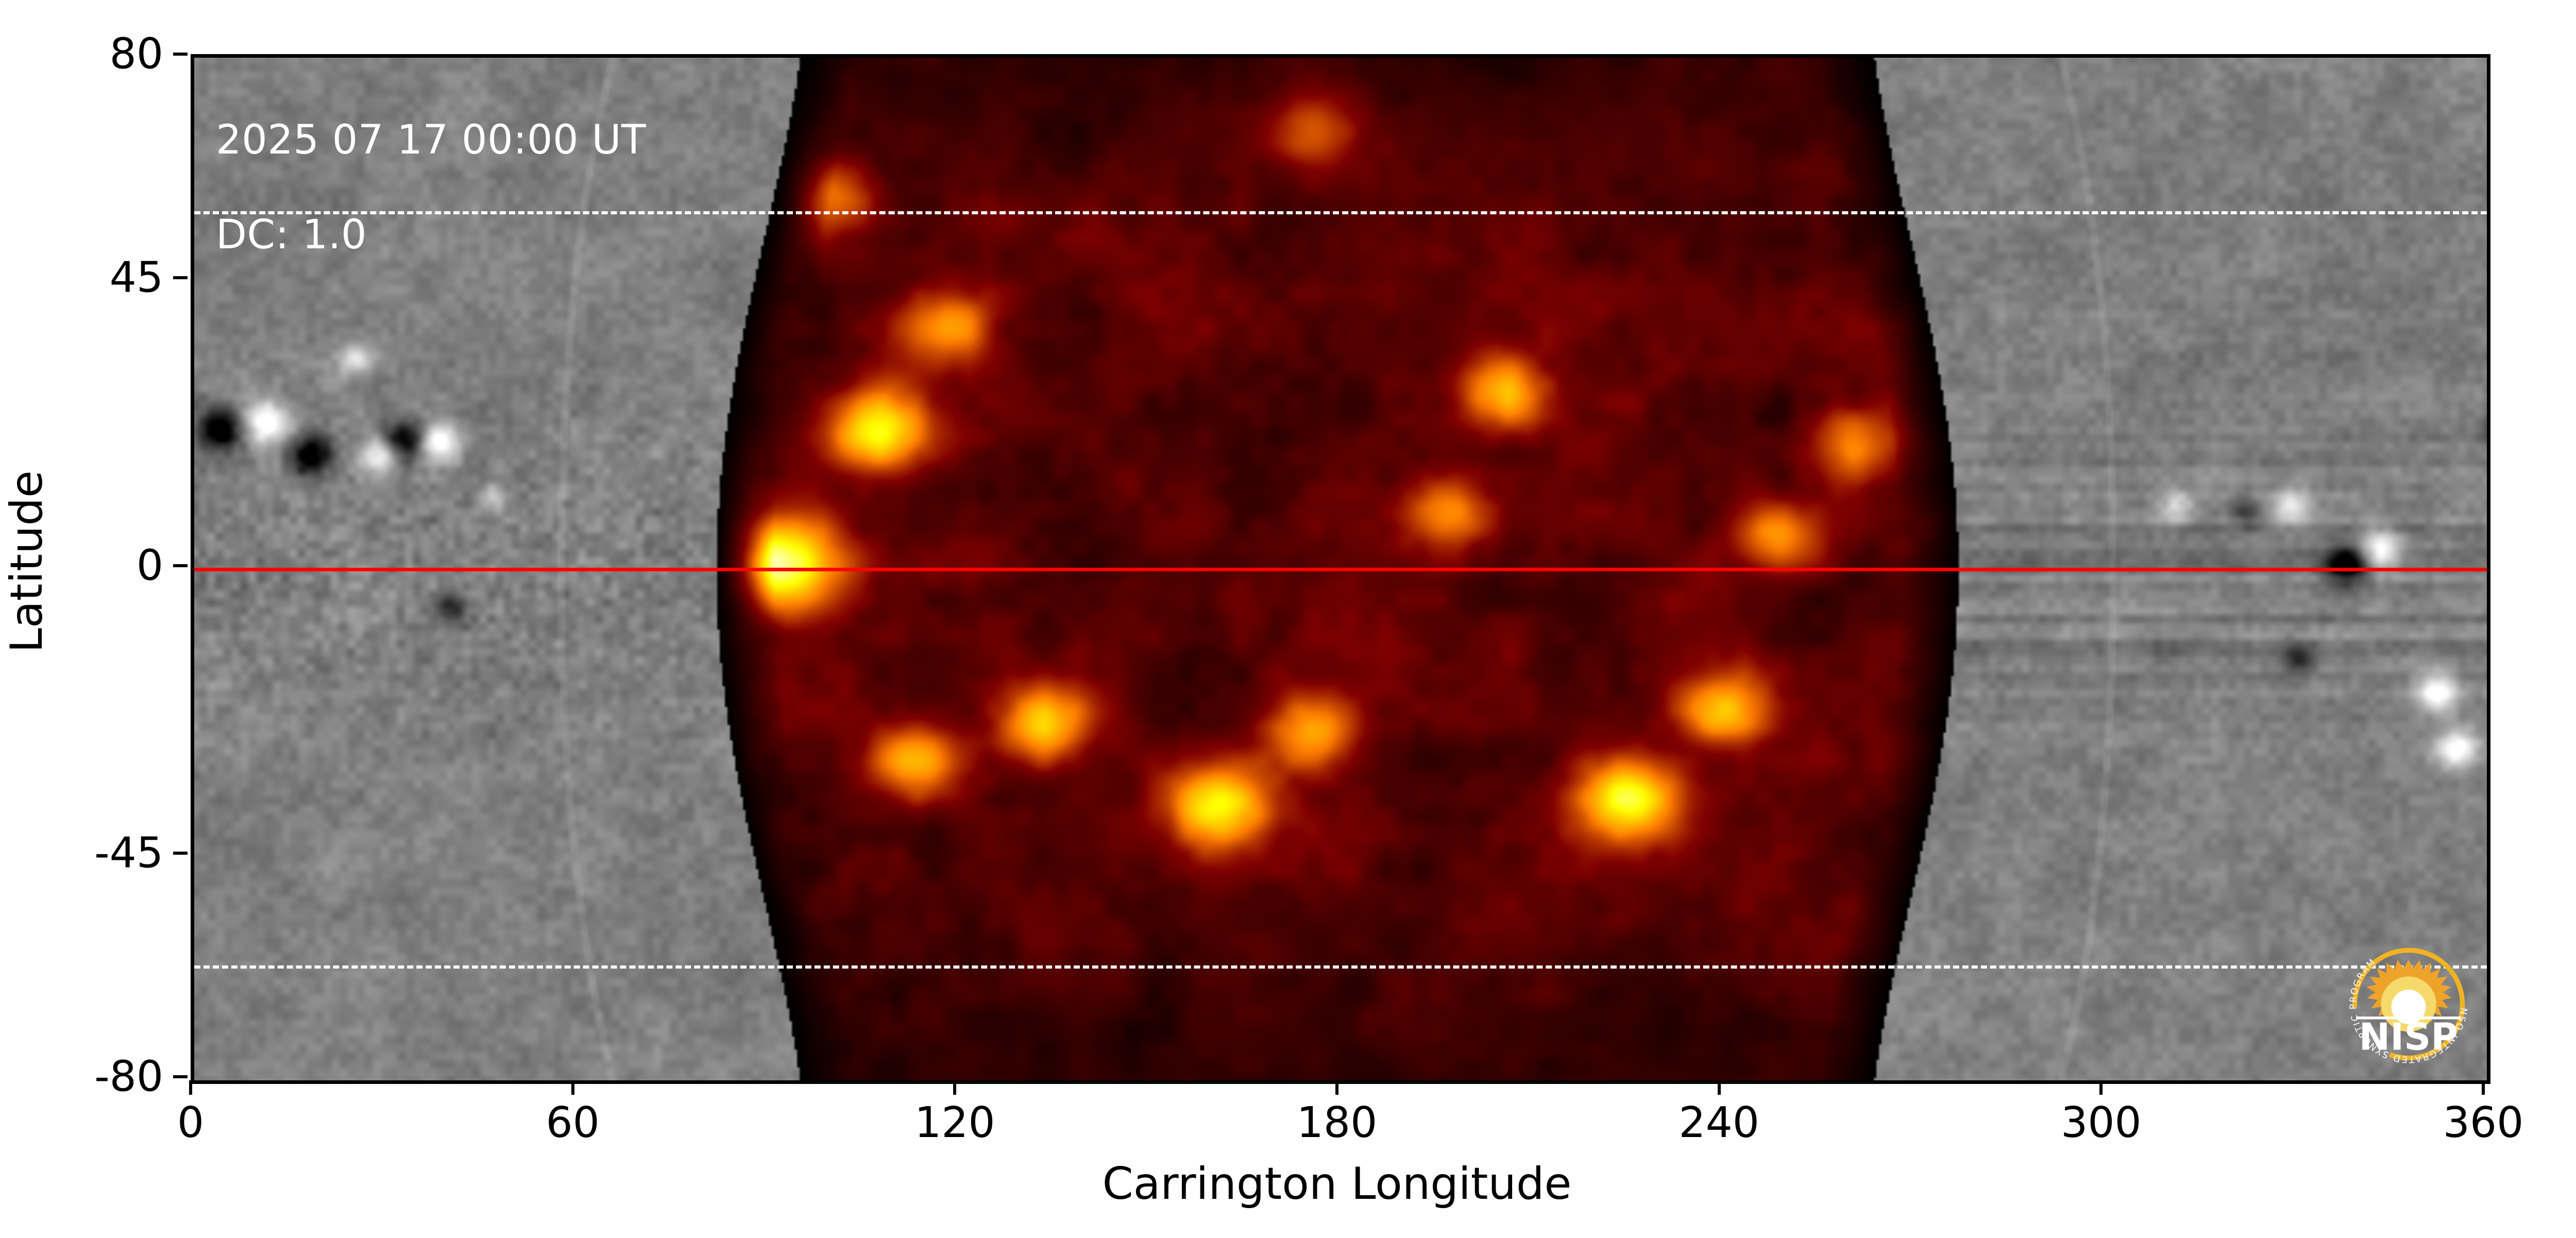 This screenshot has height=1238, width=2576. Describe the element at coordinates (1719, 1122) in the screenshot. I see `x-tick-label: 240` at that location.